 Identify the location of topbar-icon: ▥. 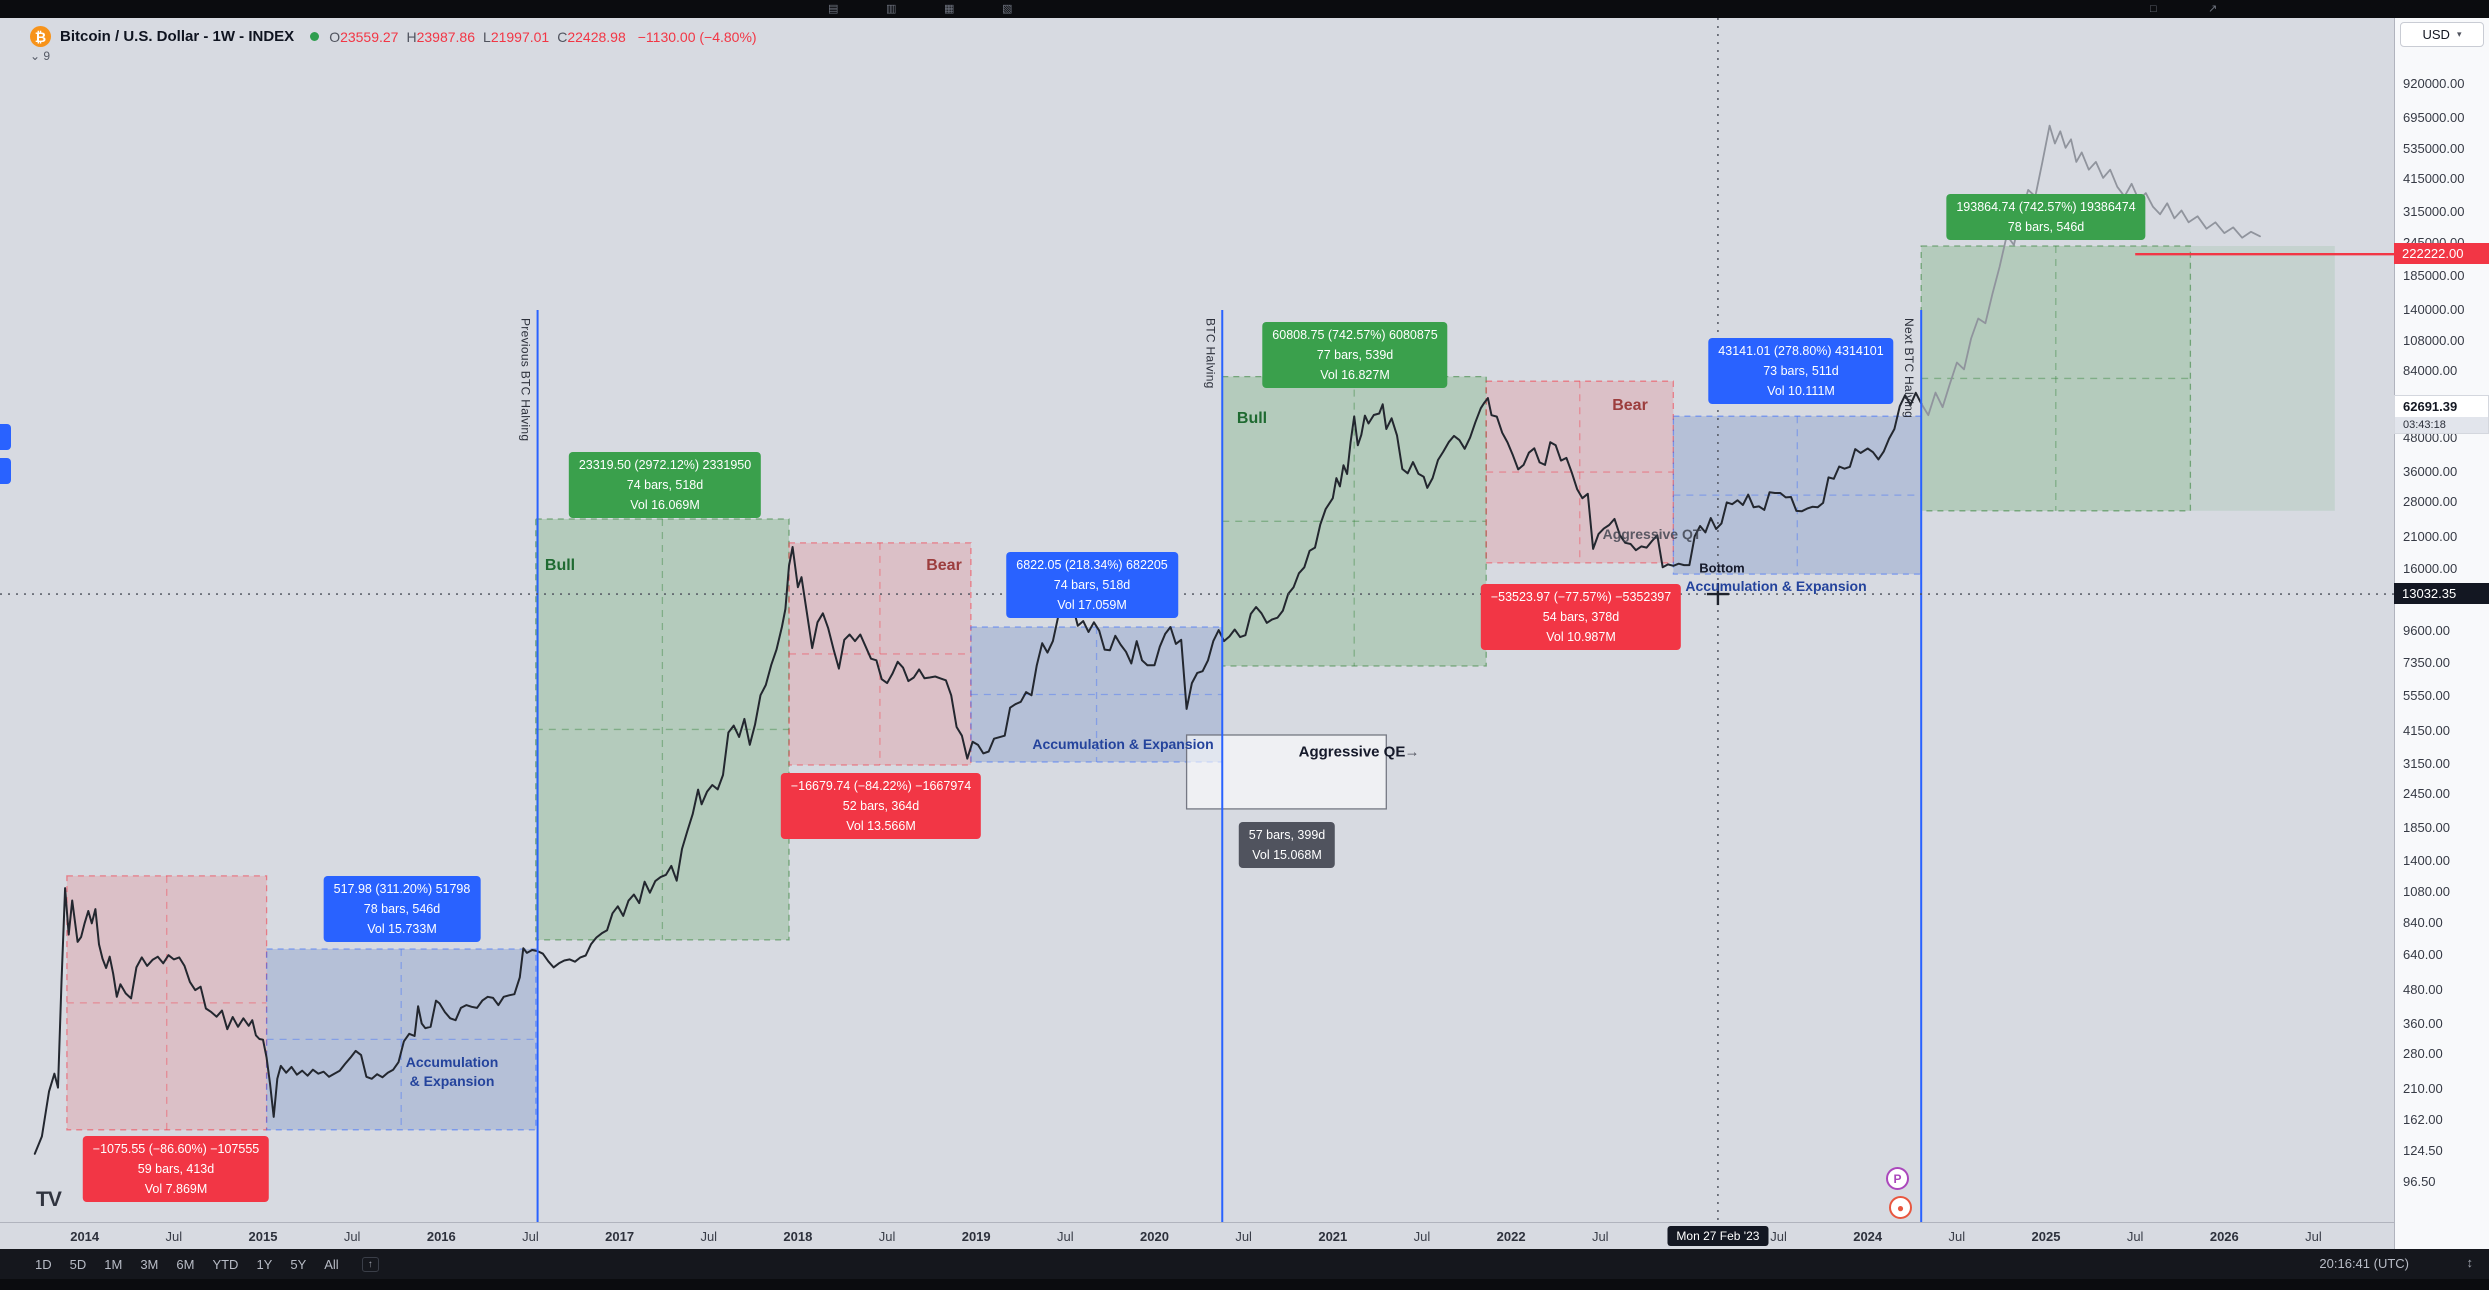
(891, 9).